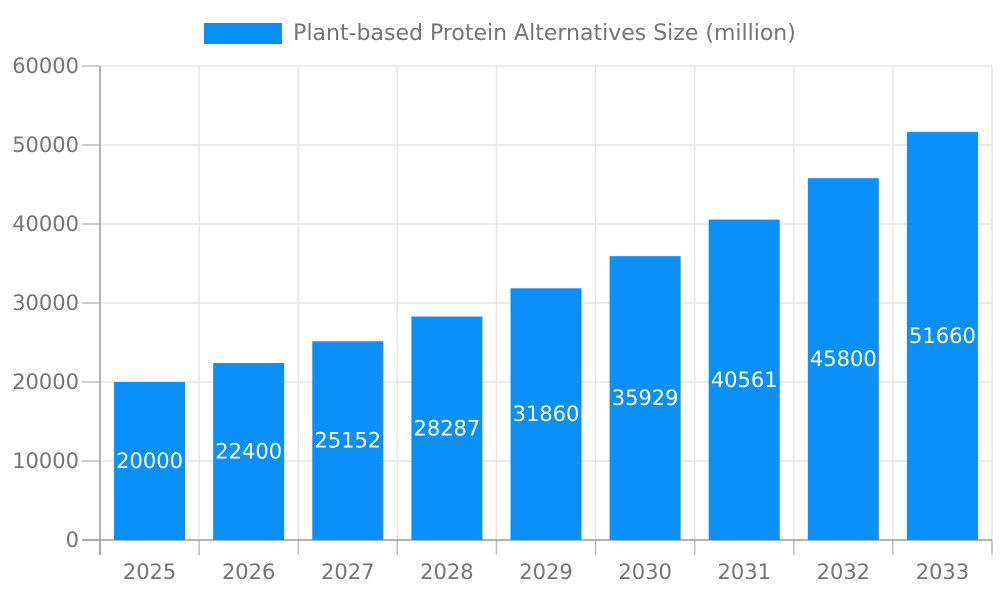 This screenshot has height=600, width=1000. I want to click on x-tick-label: 2025, so click(149, 572).